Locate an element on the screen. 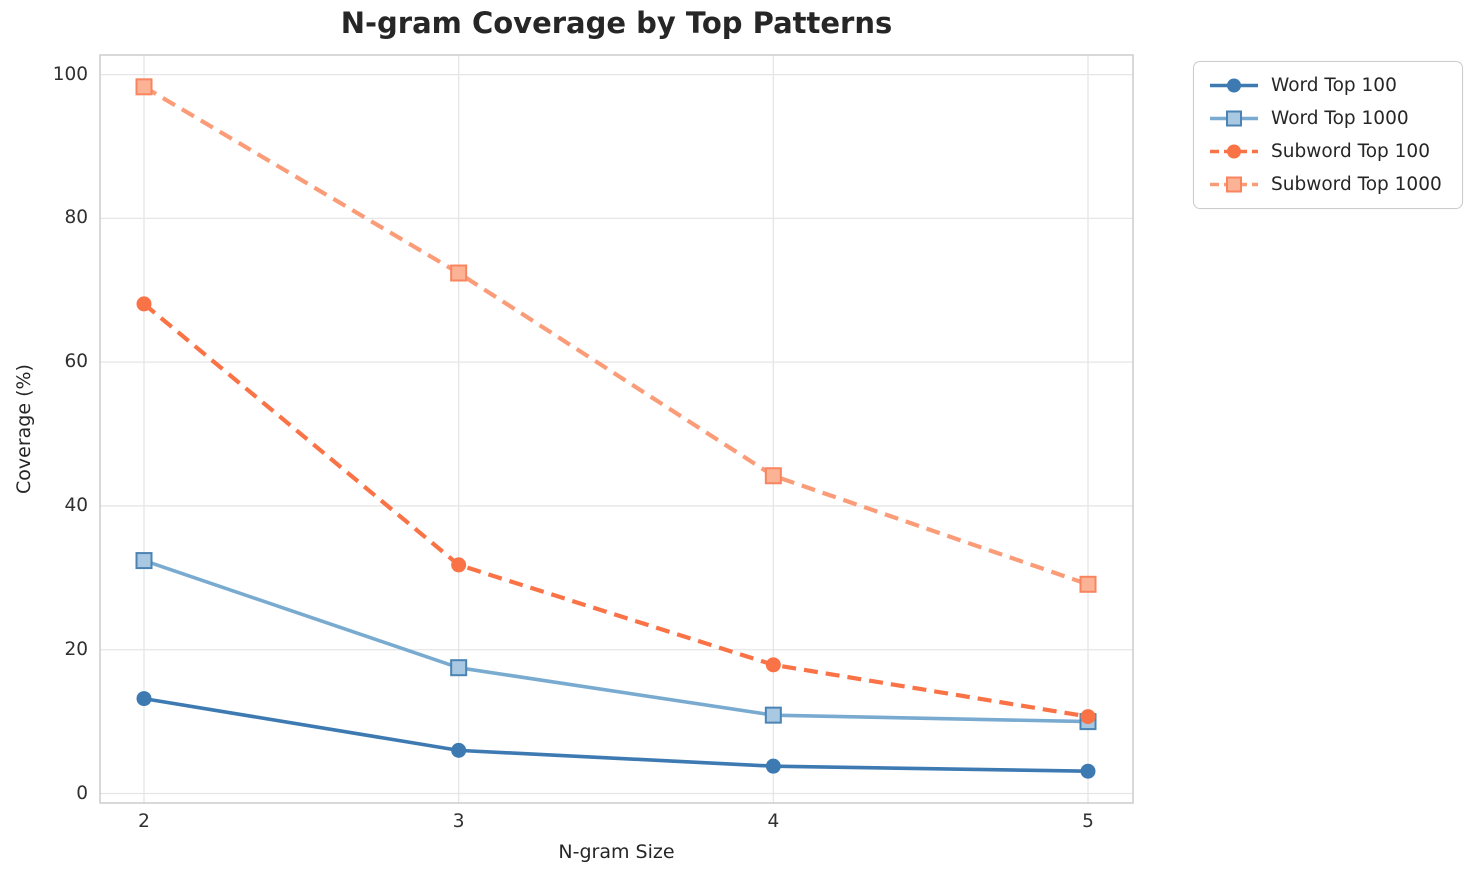  x-axis-label: N-gram Size is located at coordinates (616, 852).